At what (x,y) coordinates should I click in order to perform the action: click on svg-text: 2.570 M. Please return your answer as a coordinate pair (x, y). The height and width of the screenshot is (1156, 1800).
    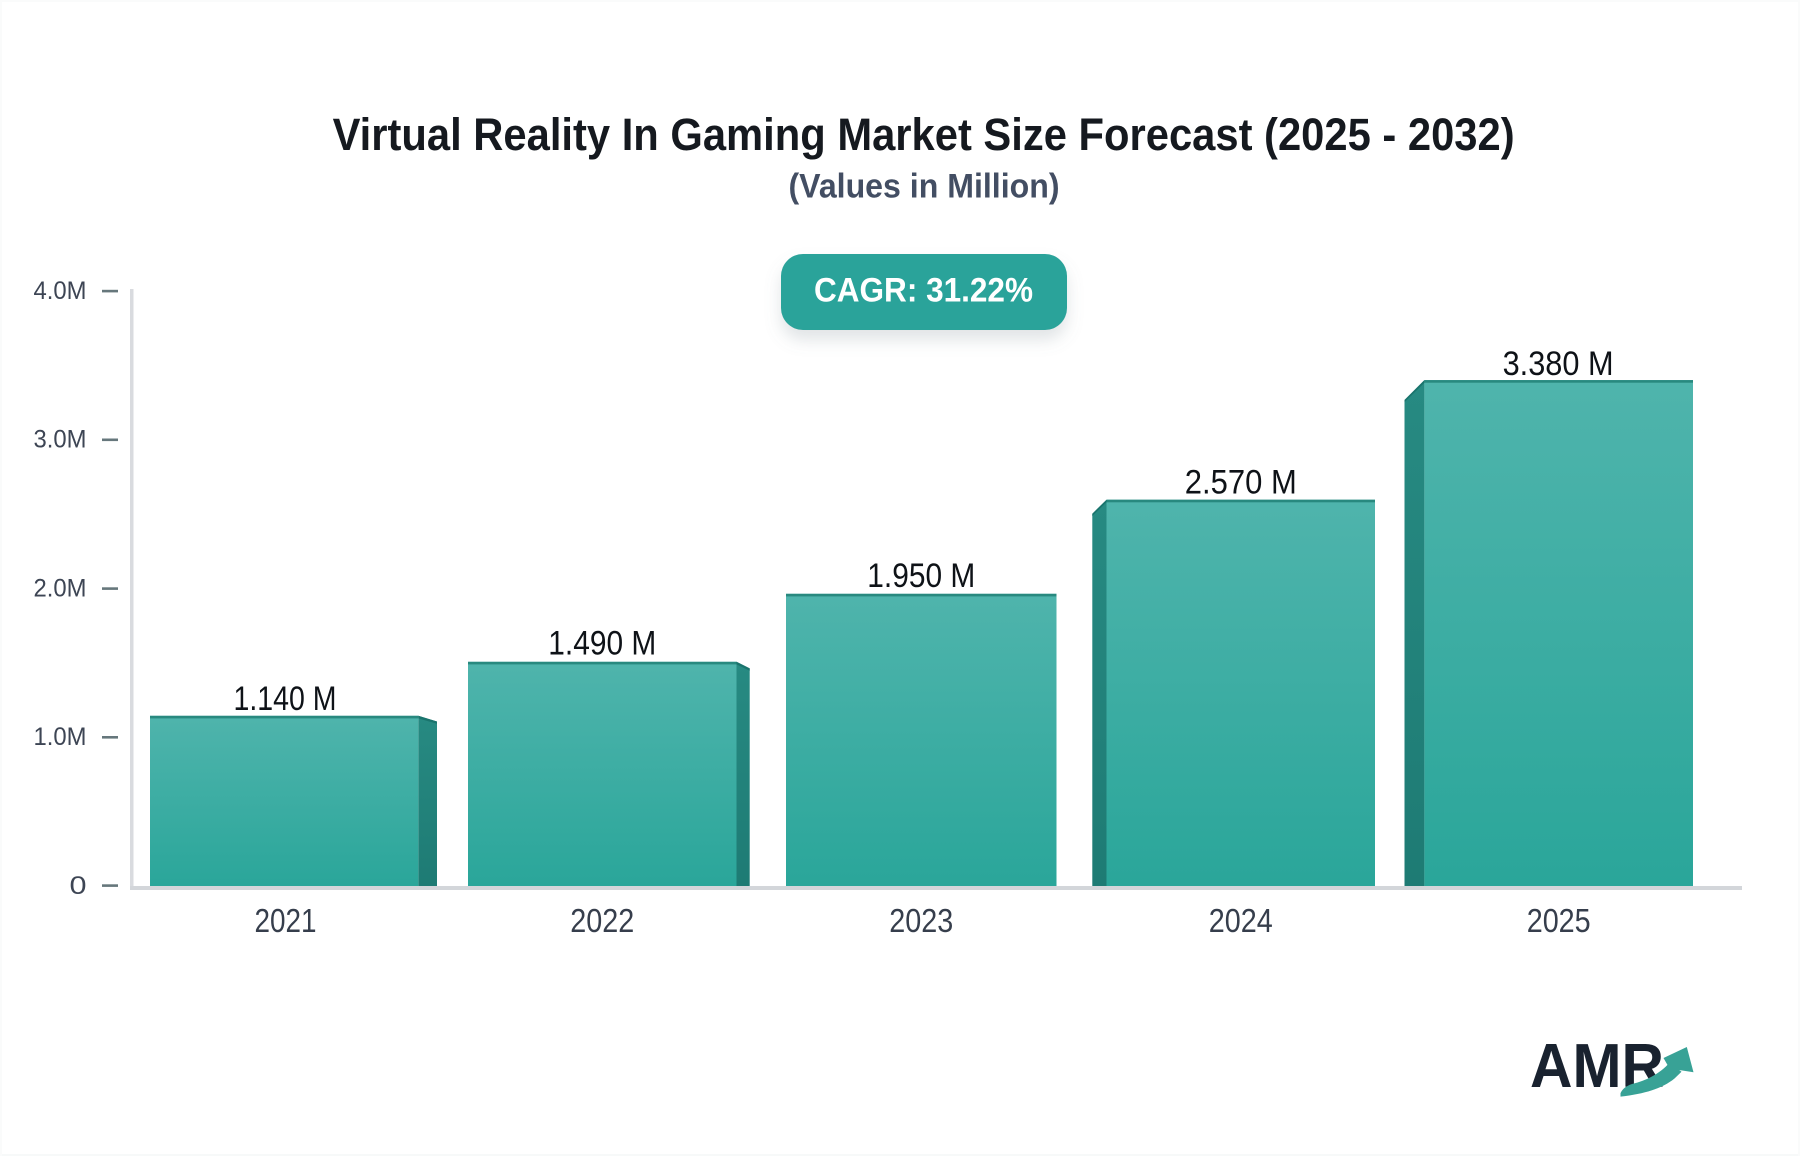
    Looking at the image, I should click on (1241, 483).